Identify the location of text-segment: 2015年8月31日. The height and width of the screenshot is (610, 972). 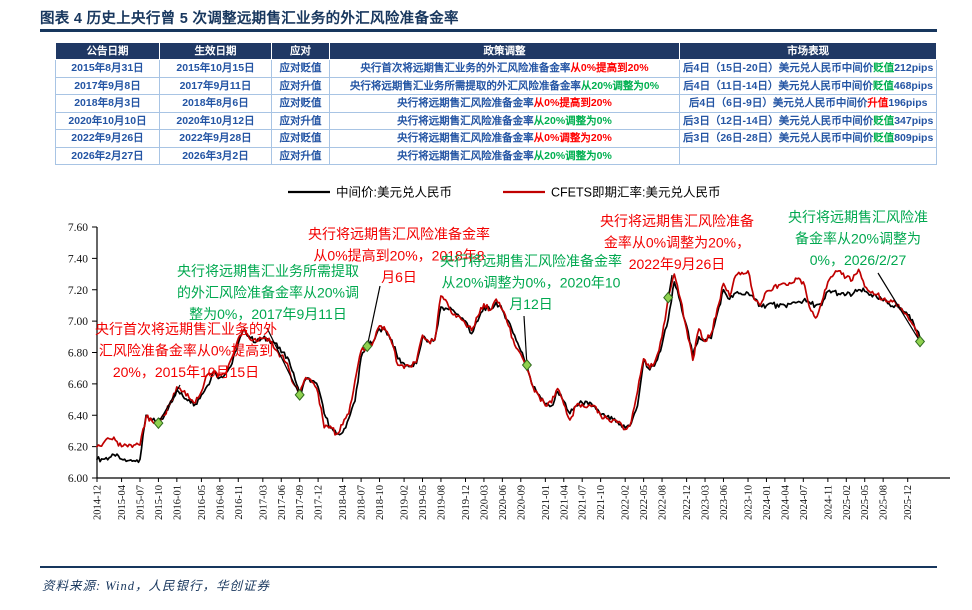
(107, 68).